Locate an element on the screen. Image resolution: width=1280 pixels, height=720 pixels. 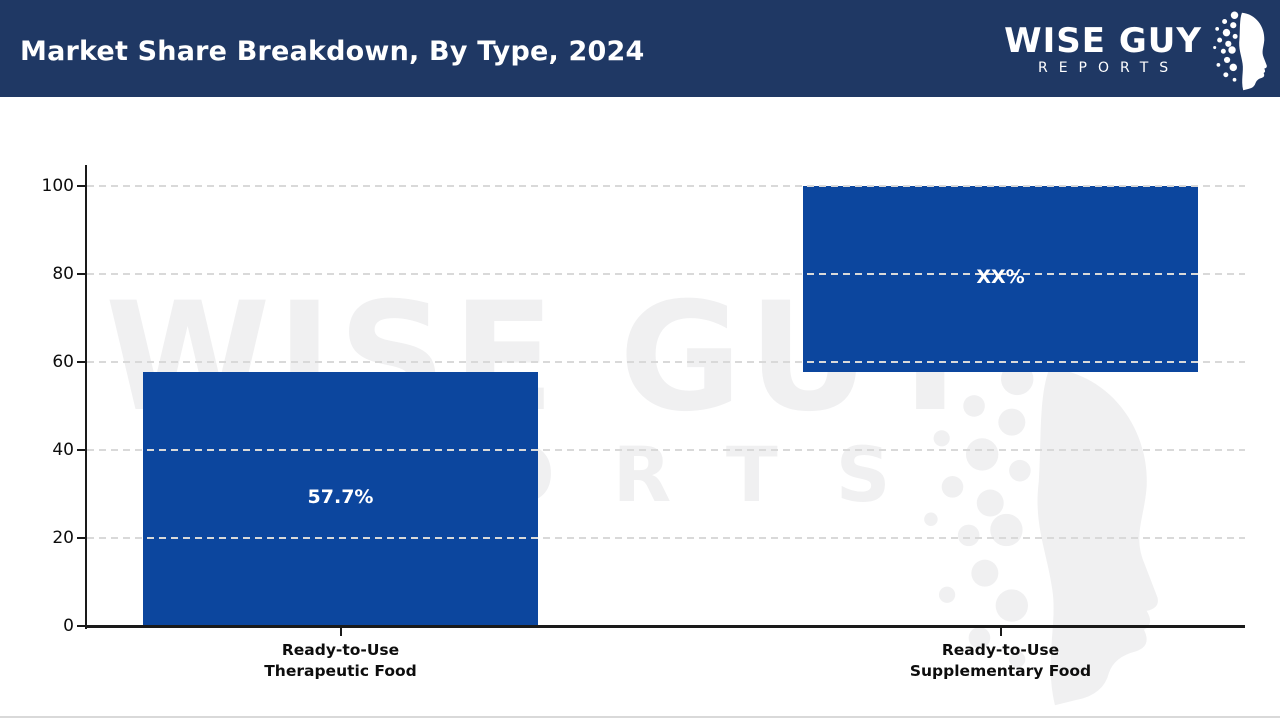
y-axis-spine is located at coordinates (86, 397).